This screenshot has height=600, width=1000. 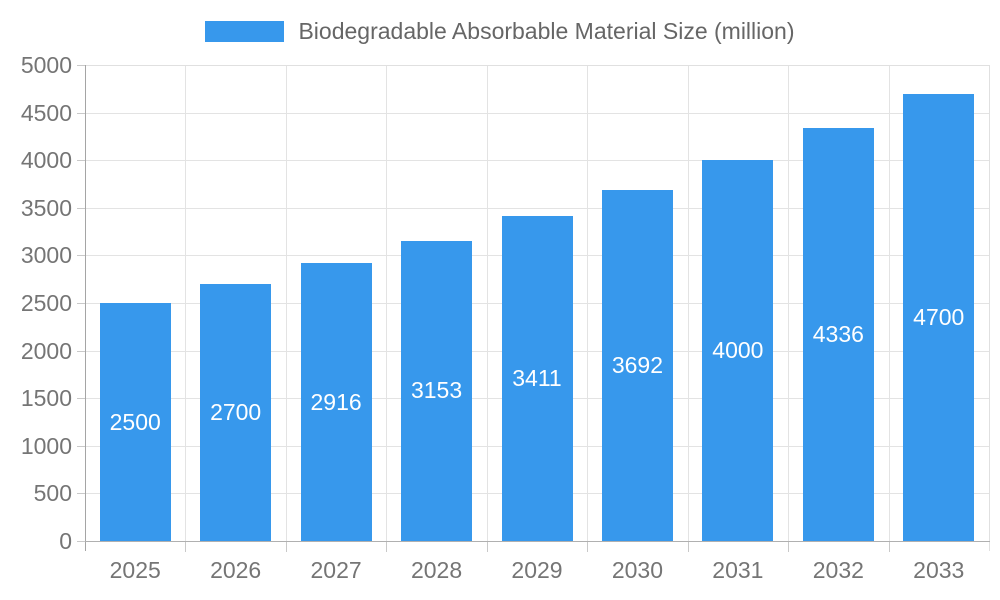 I want to click on bar-value-label: 2500, so click(x=135, y=421).